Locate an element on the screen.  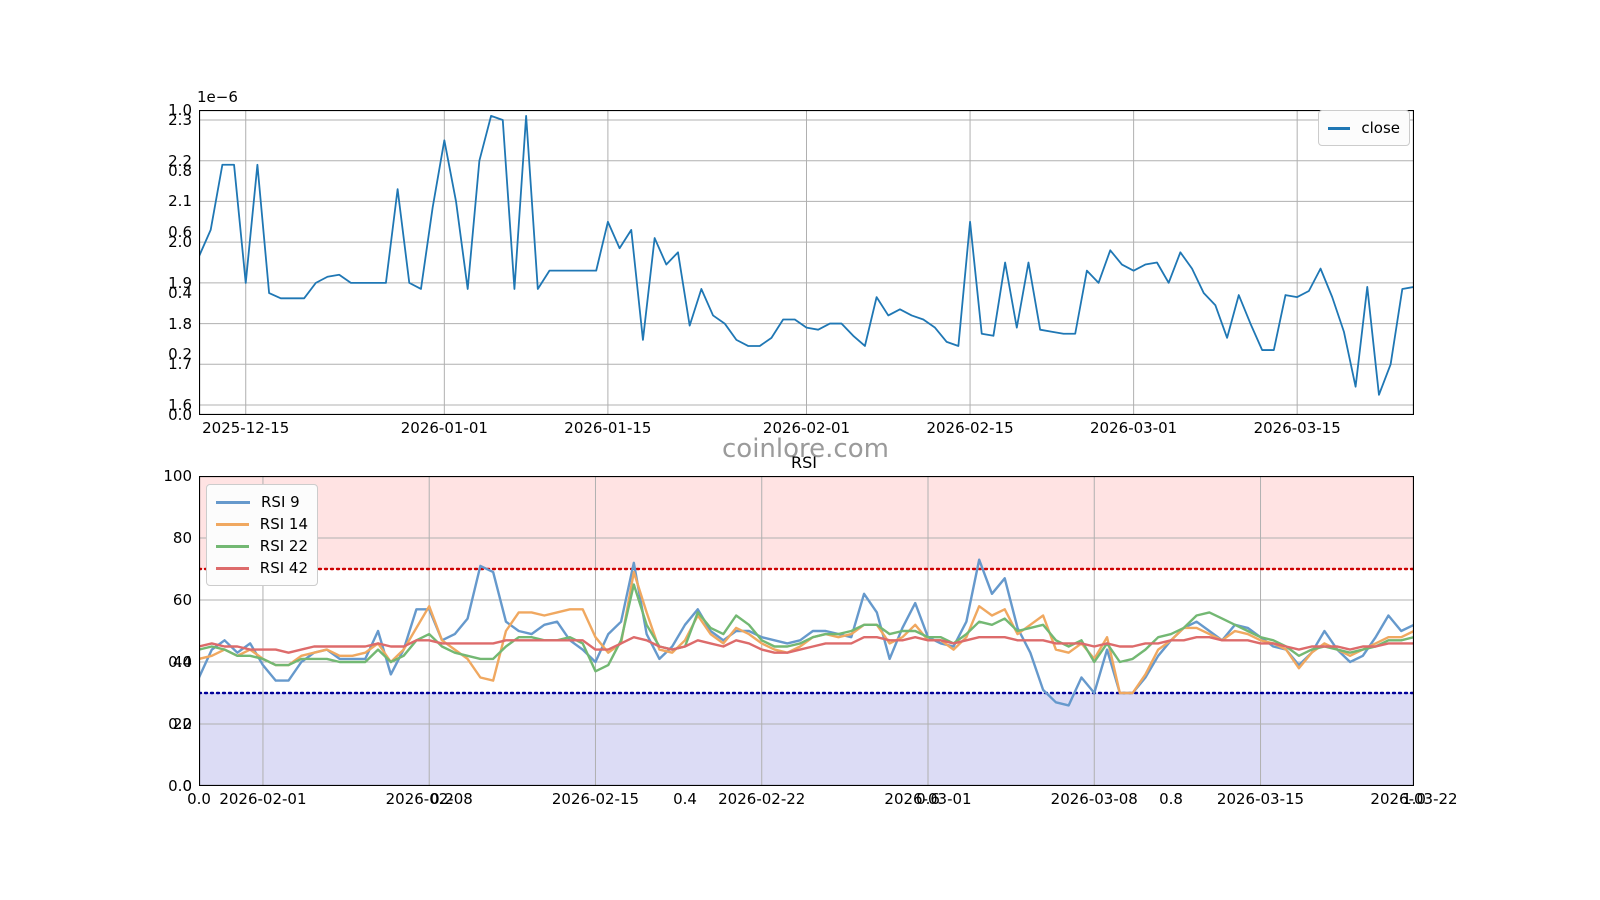
rsi-x-tick-overlay: 0.4 is located at coordinates (685, 799).